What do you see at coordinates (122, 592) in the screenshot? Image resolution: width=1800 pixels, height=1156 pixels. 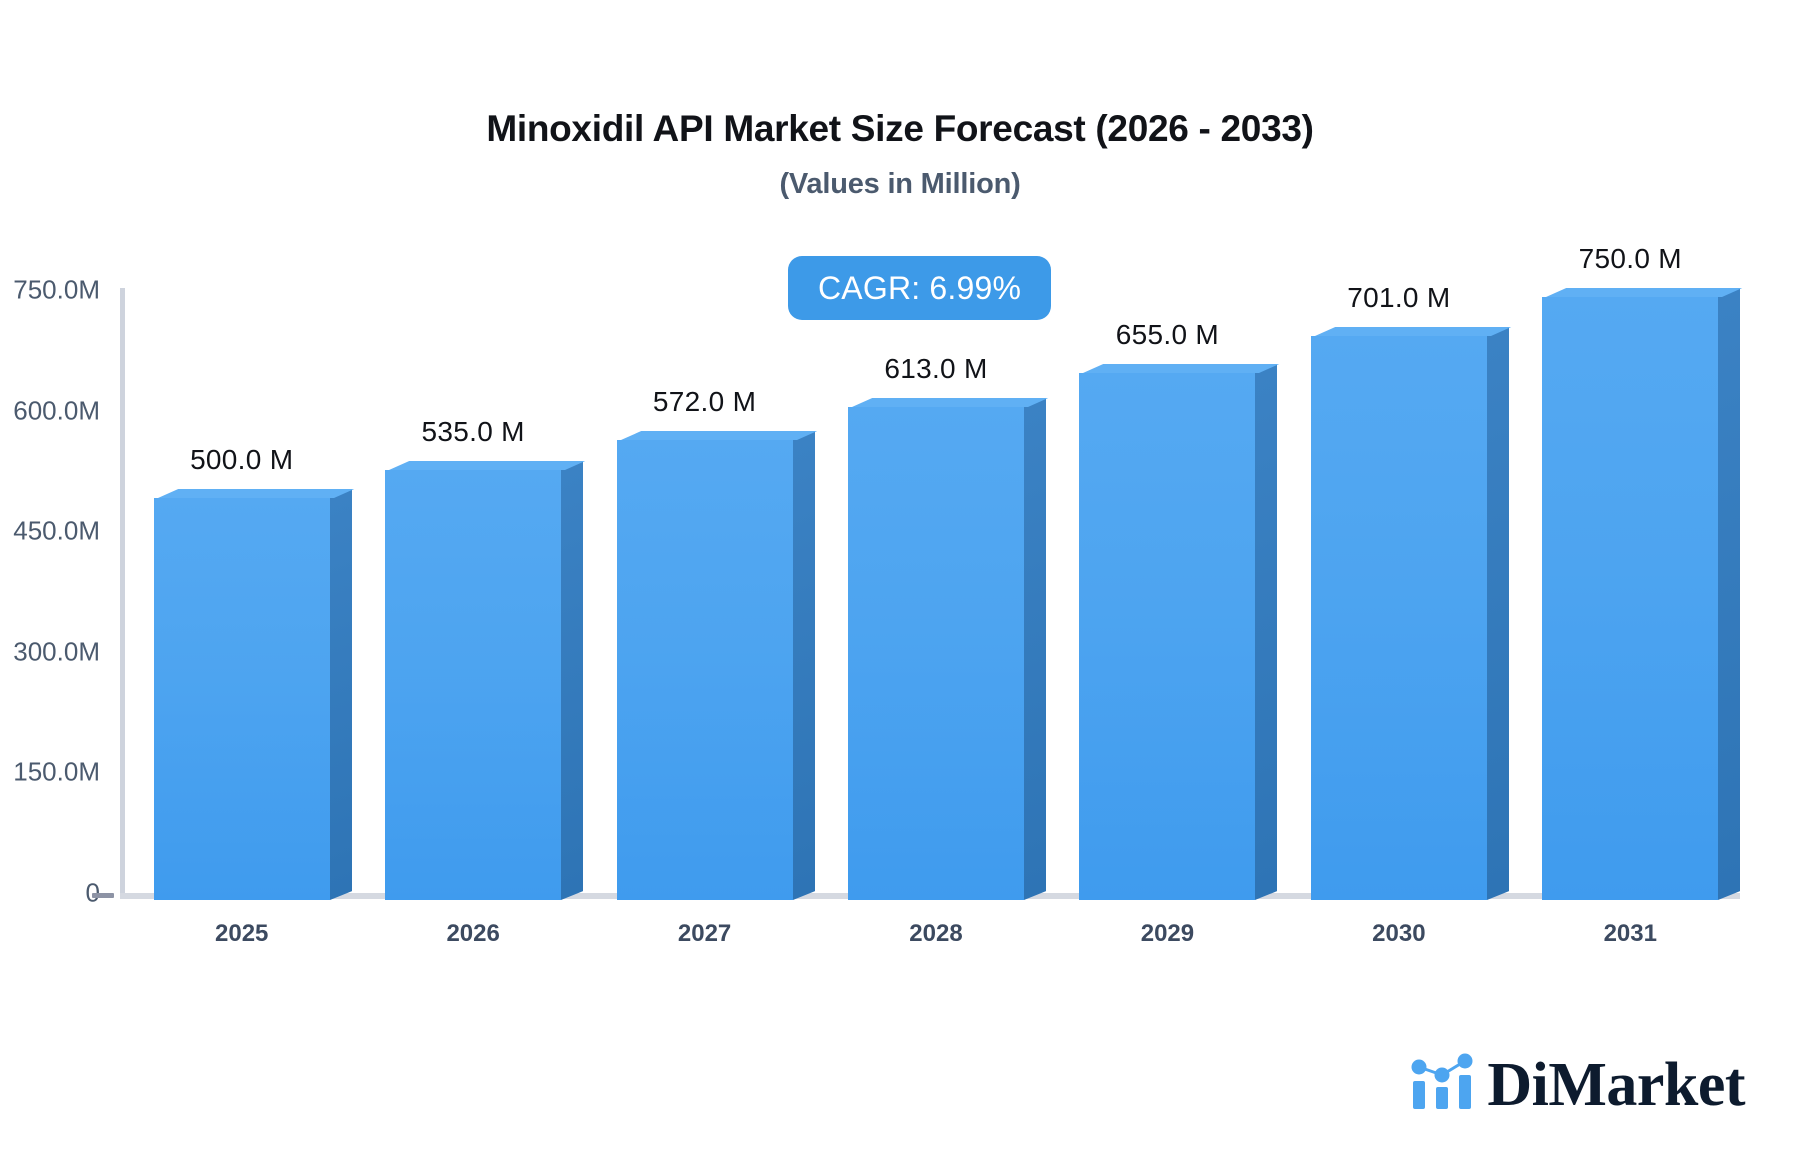 I see `y-axis-line` at bounding box center [122, 592].